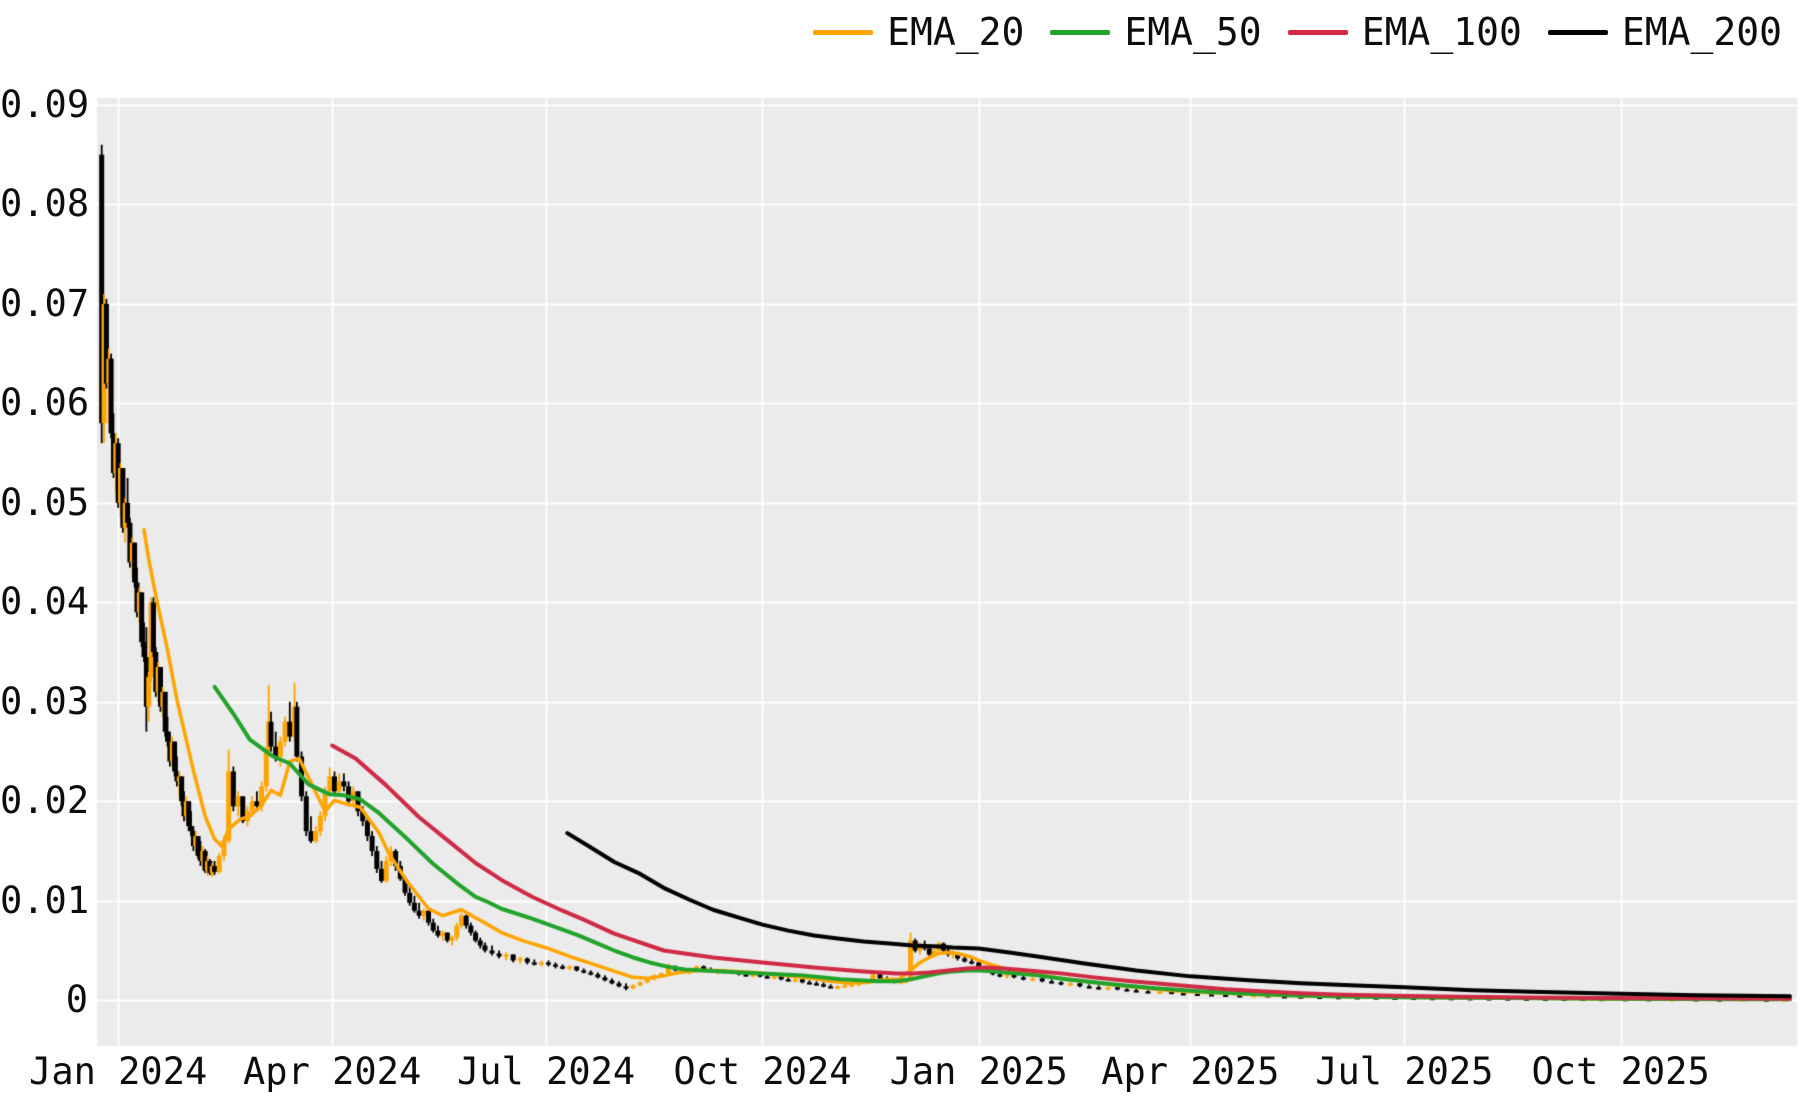 The height and width of the screenshot is (1100, 1800). I want to click on x-tick-label: Jan 2024, so click(118, 1071).